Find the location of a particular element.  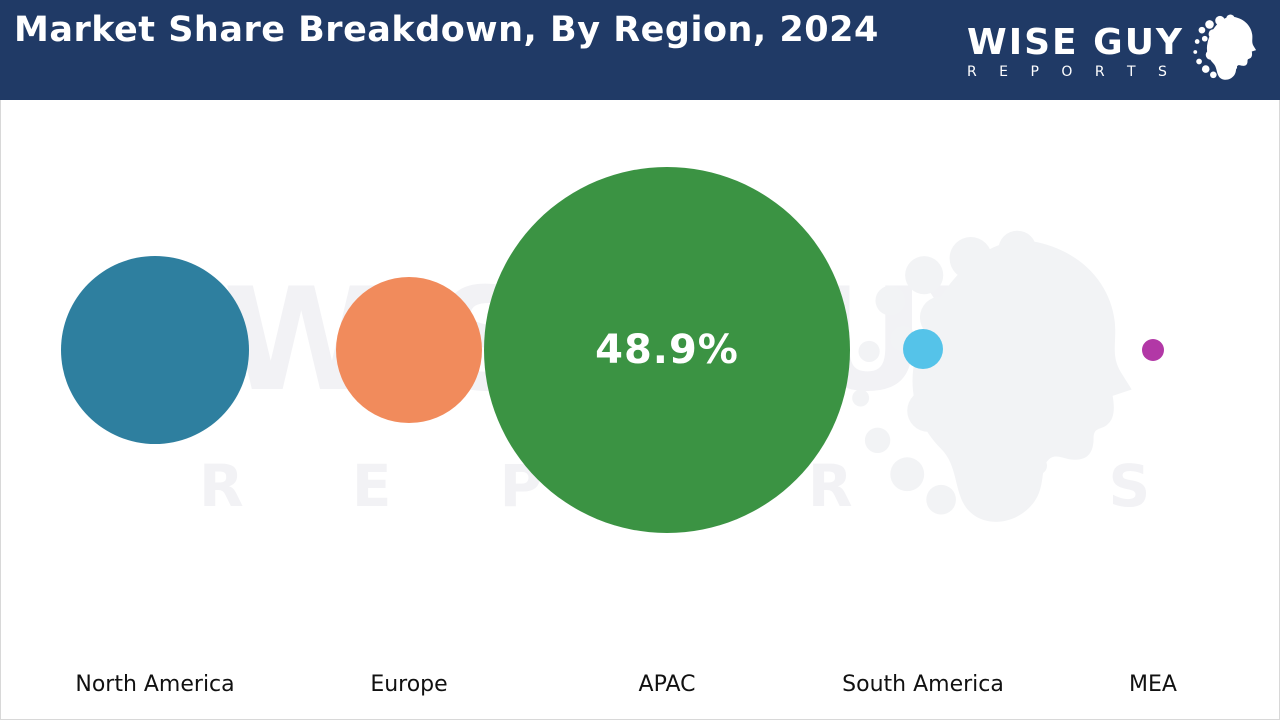

bubble-south-america is located at coordinates (923, 349).